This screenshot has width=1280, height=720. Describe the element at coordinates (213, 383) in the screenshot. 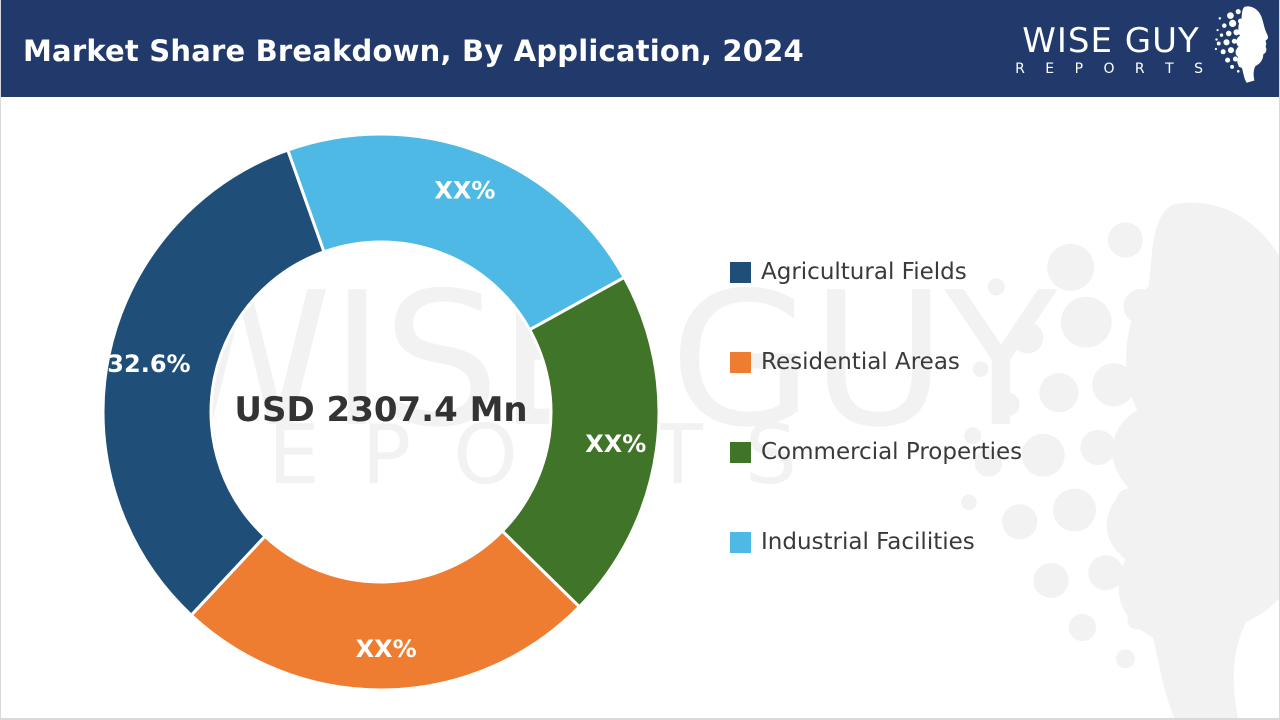

I see `donut-segment-agricultural-fields` at that location.